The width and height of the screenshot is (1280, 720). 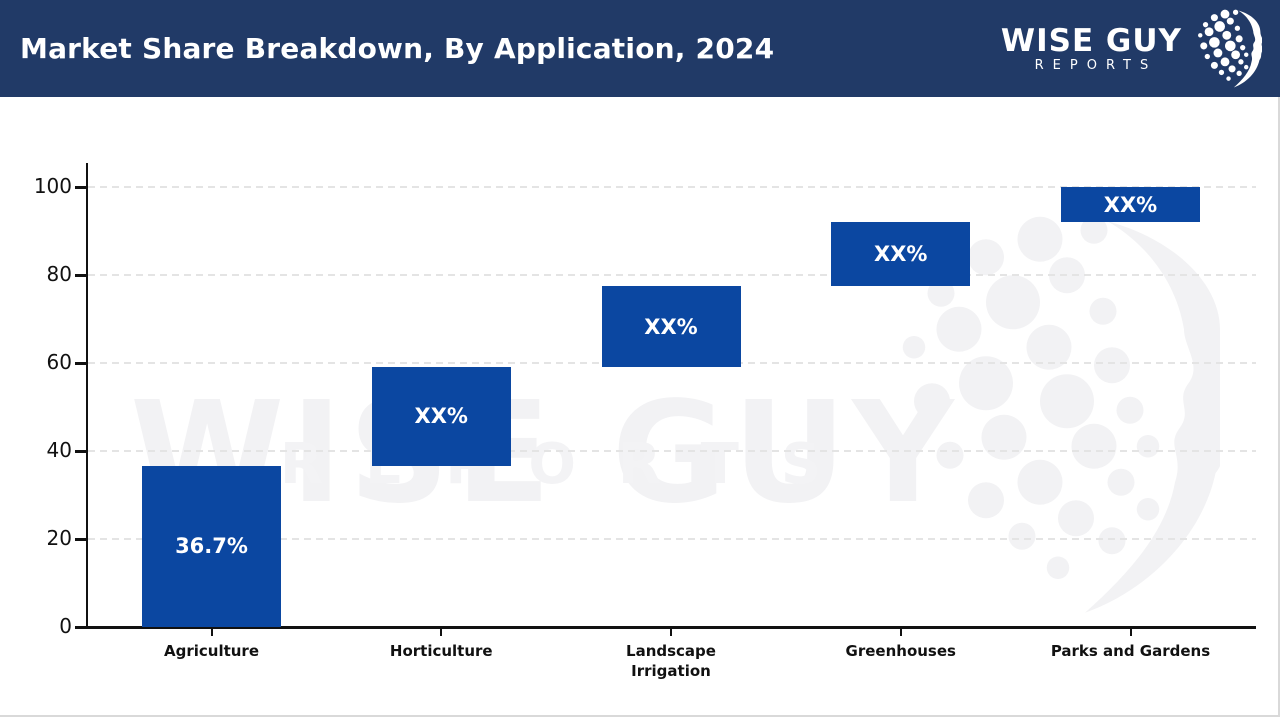 I want to click on y-tick-label-0: 0, so click(x=65, y=626).